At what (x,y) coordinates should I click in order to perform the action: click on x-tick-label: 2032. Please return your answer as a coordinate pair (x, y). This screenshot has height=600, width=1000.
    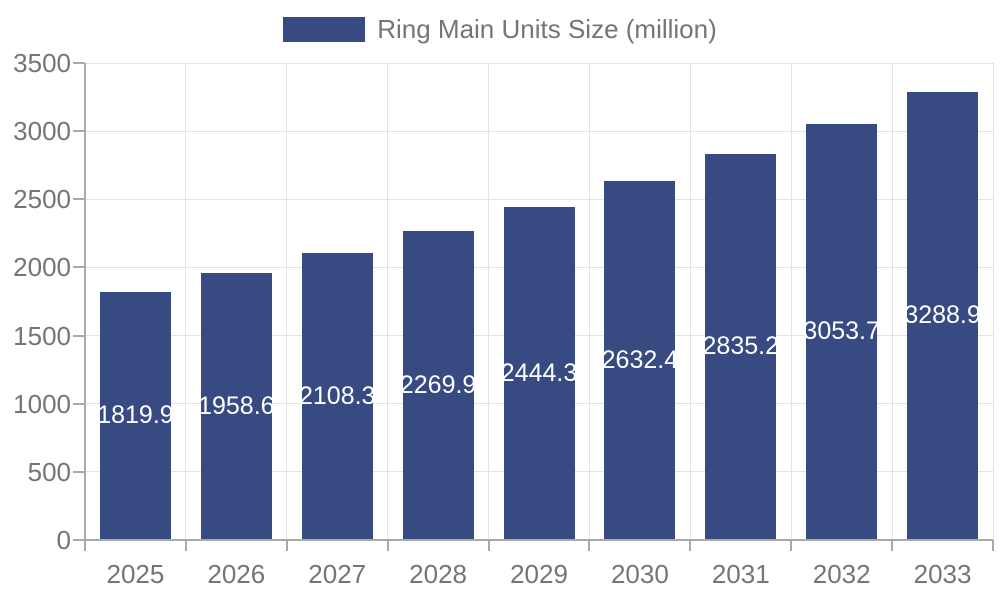
    Looking at the image, I should click on (841, 574).